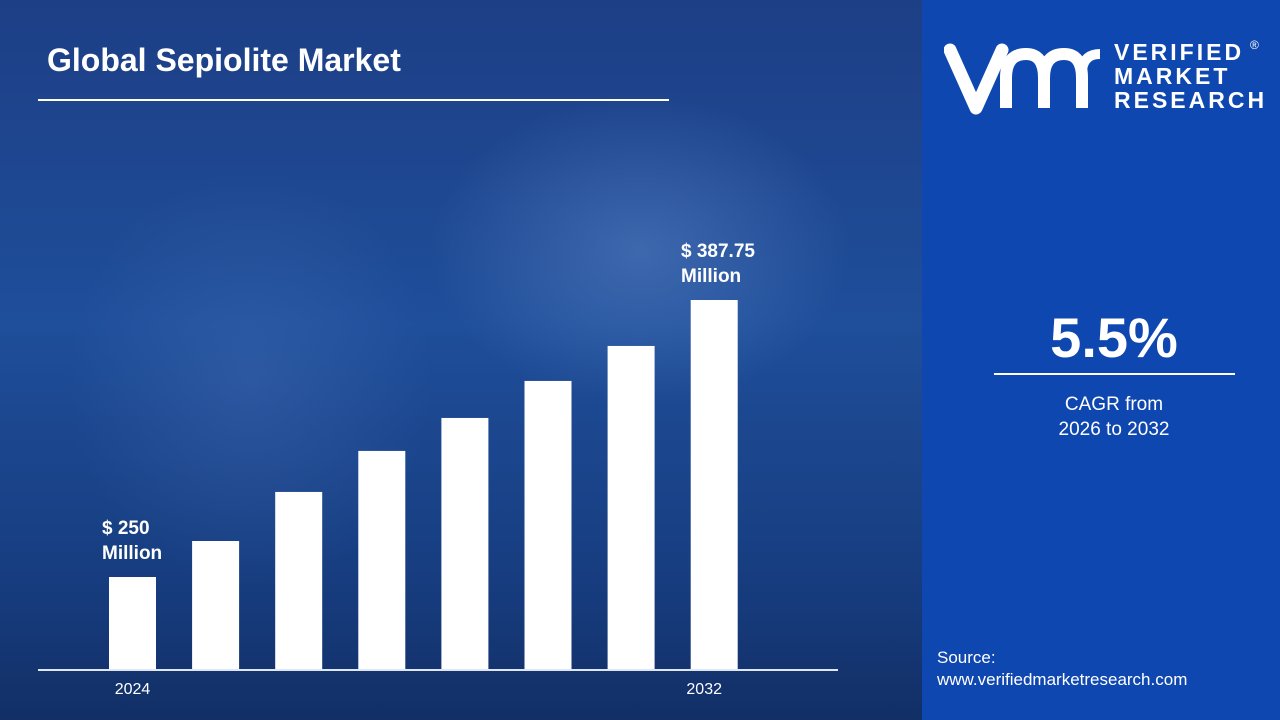  I want to click on source-url: www.verifiedmarketresearch.com, so click(1062, 679).